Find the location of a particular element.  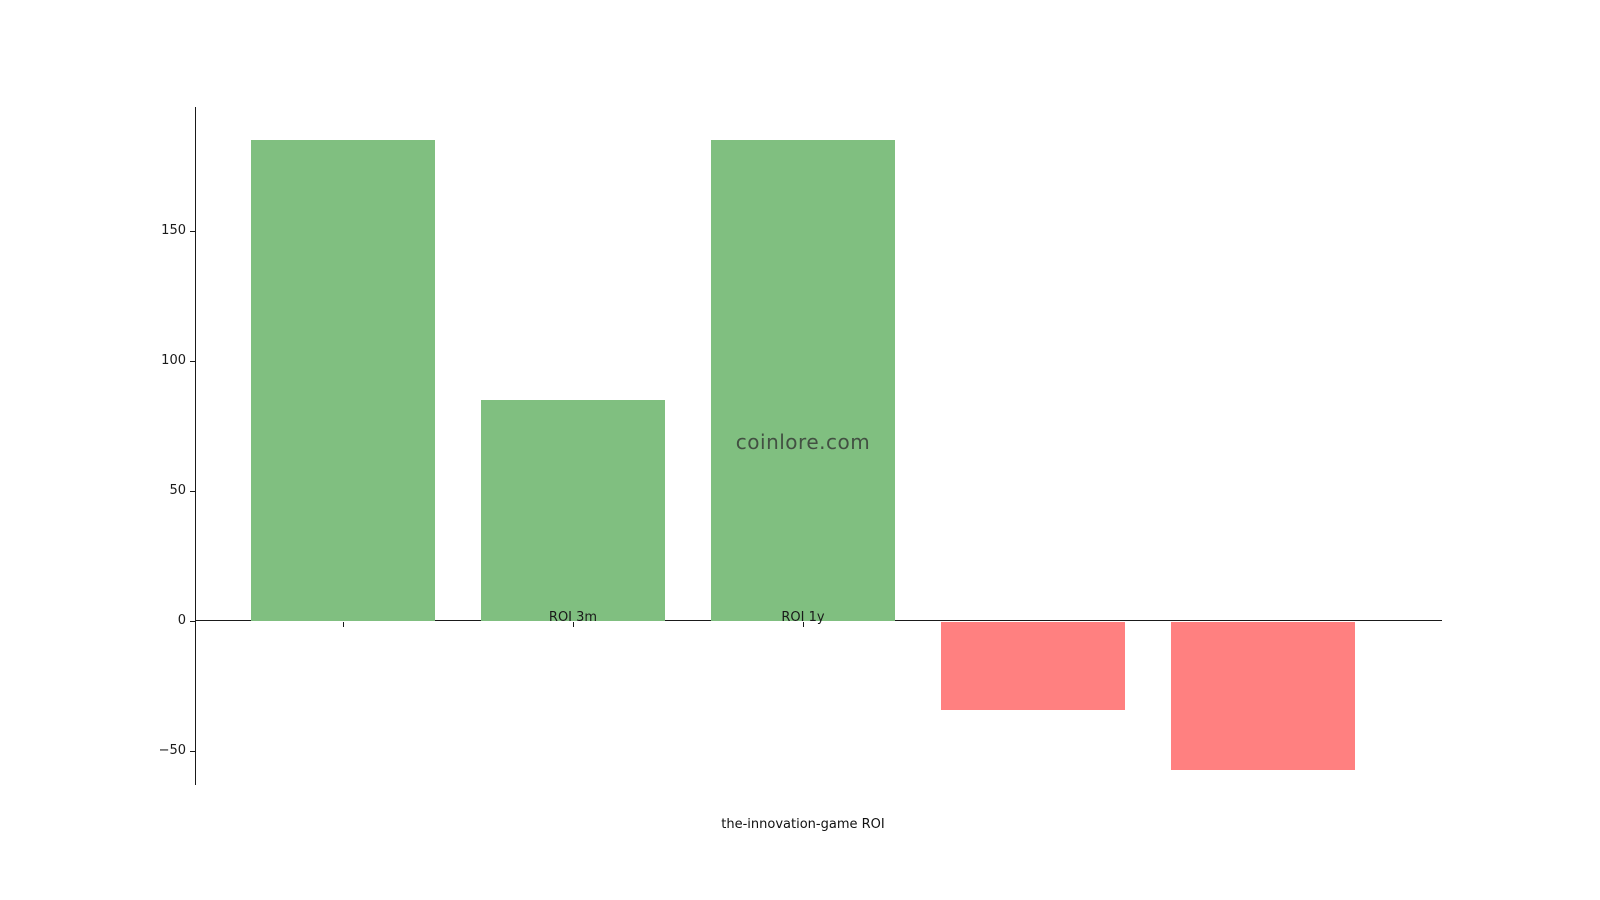

y-tick-label: −50 is located at coordinates (172, 750).